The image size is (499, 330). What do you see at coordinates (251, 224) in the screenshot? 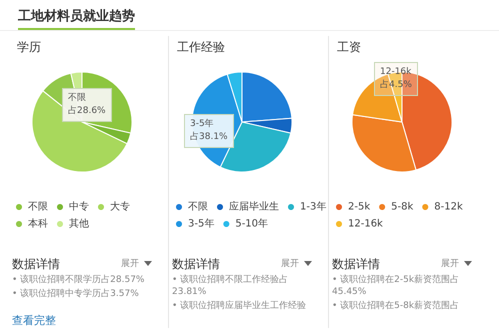
I see `legend-label: 5-10年` at bounding box center [251, 224].